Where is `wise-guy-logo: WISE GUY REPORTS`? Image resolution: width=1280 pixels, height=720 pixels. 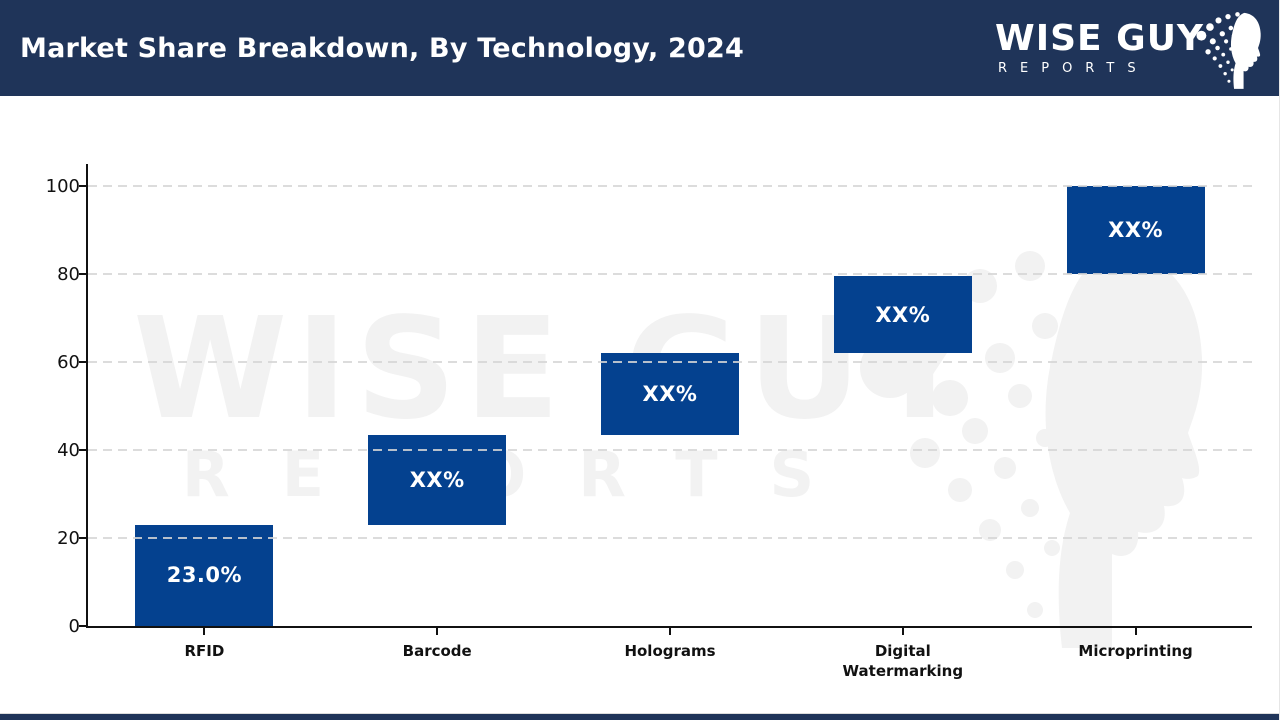 wise-guy-logo: WISE GUY REPORTS is located at coordinates (1130, 48).